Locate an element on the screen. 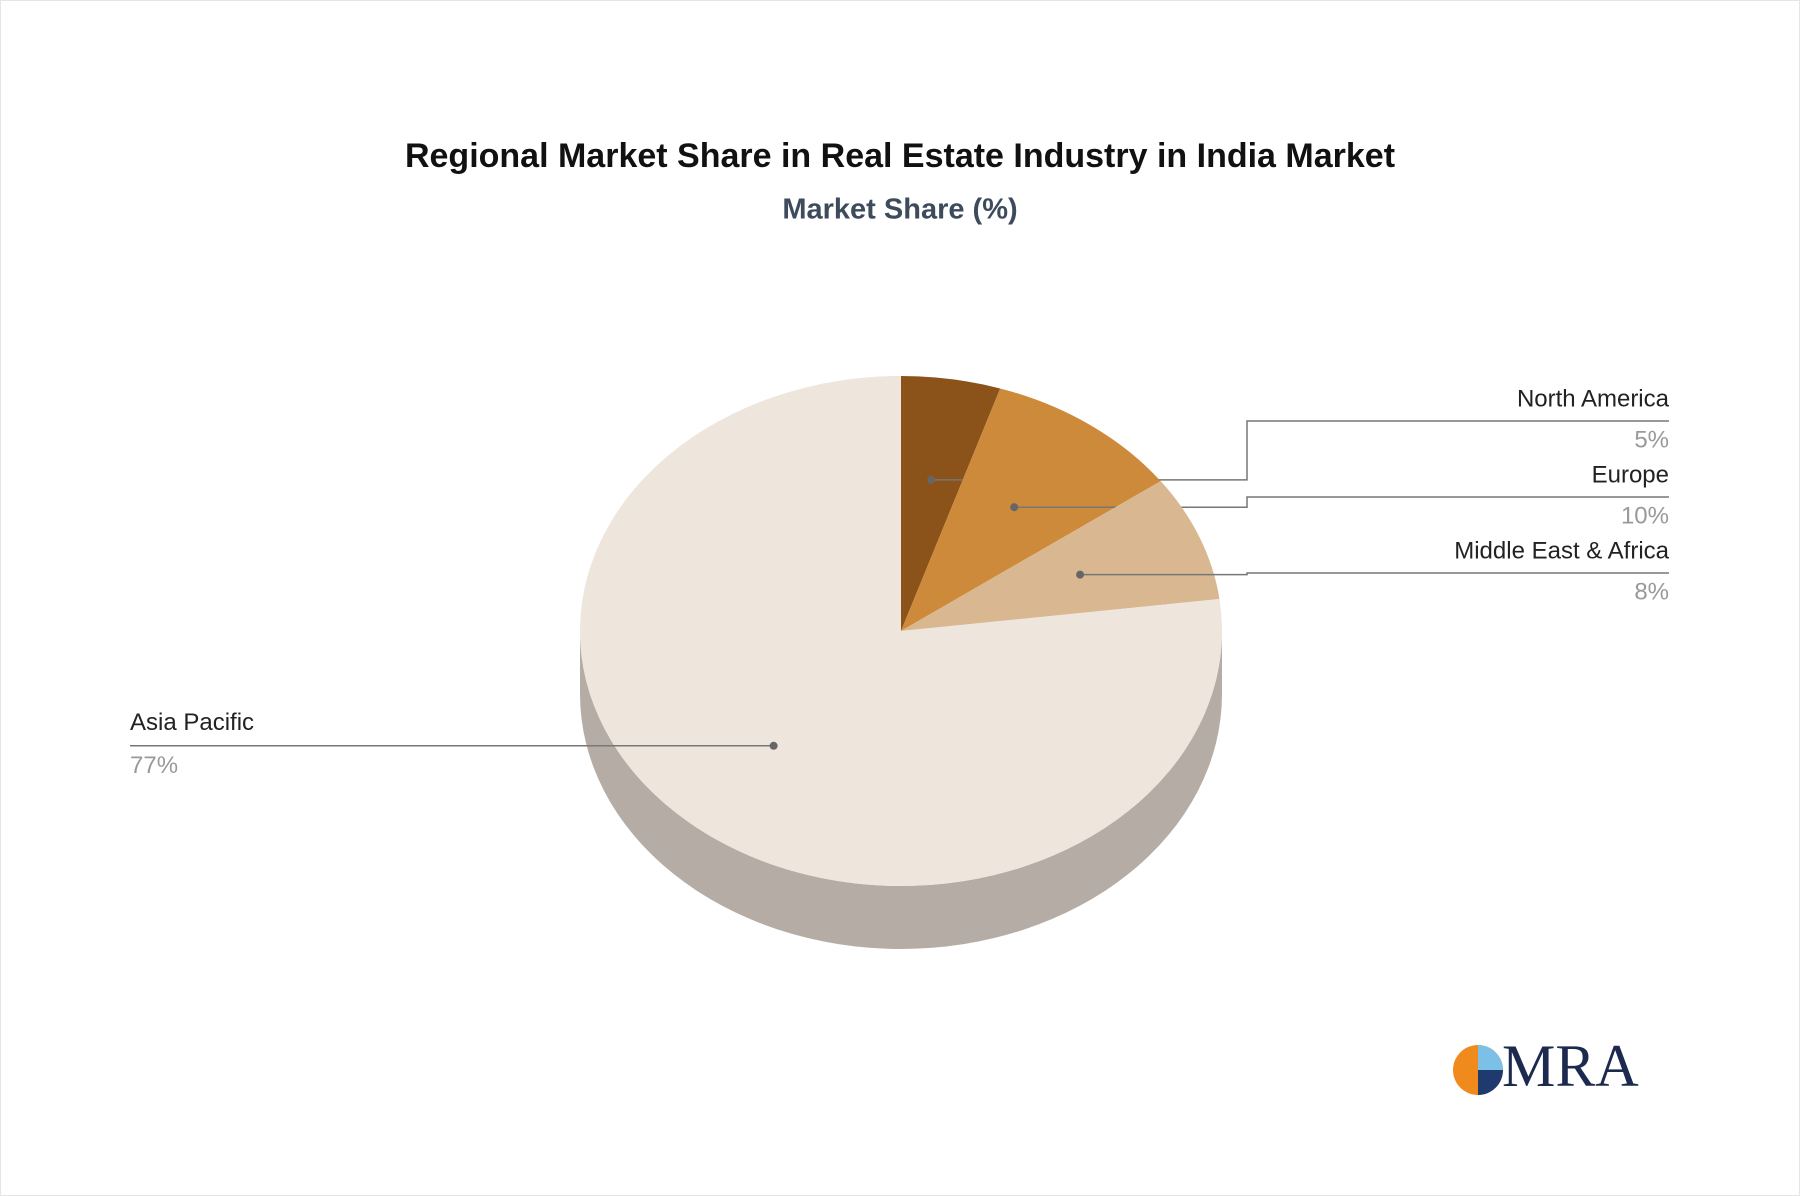 The width and height of the screenshot is (1800, 1196). pie-side is located at coordinates (901, 790).